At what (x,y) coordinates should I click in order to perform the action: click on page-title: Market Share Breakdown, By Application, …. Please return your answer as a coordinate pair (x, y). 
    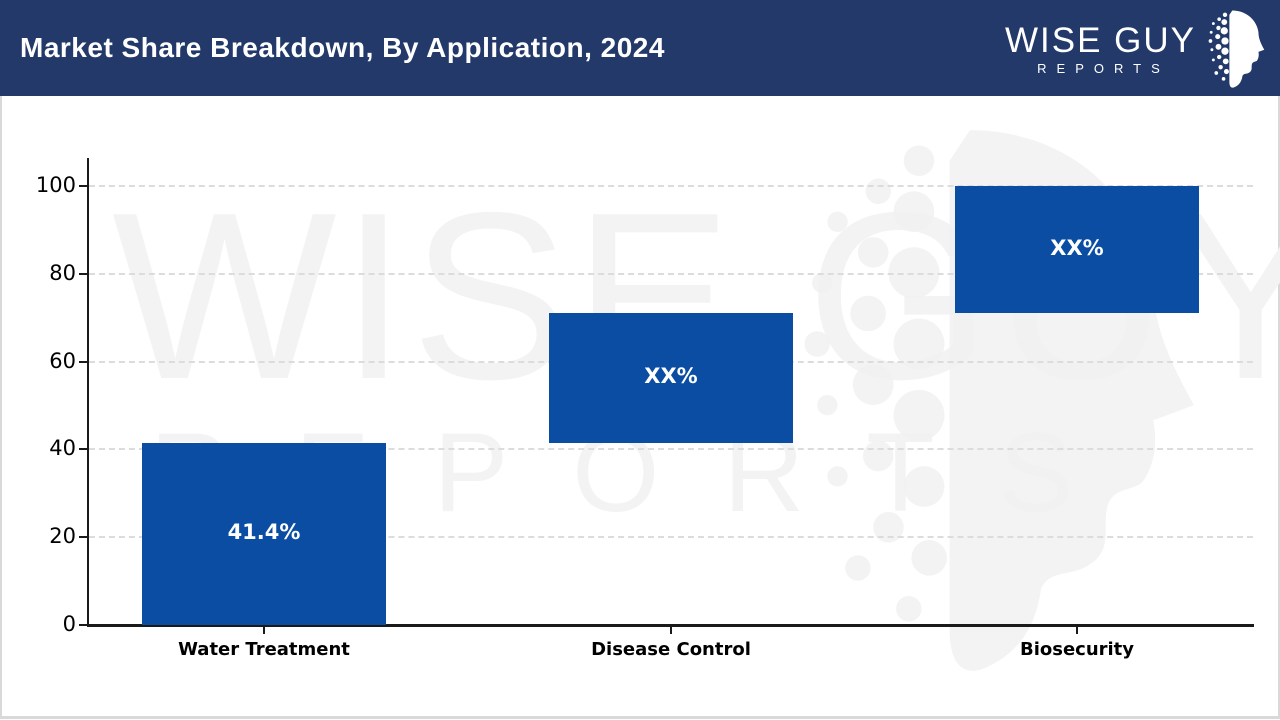
    Looking at the image, I should click on (342, 47).